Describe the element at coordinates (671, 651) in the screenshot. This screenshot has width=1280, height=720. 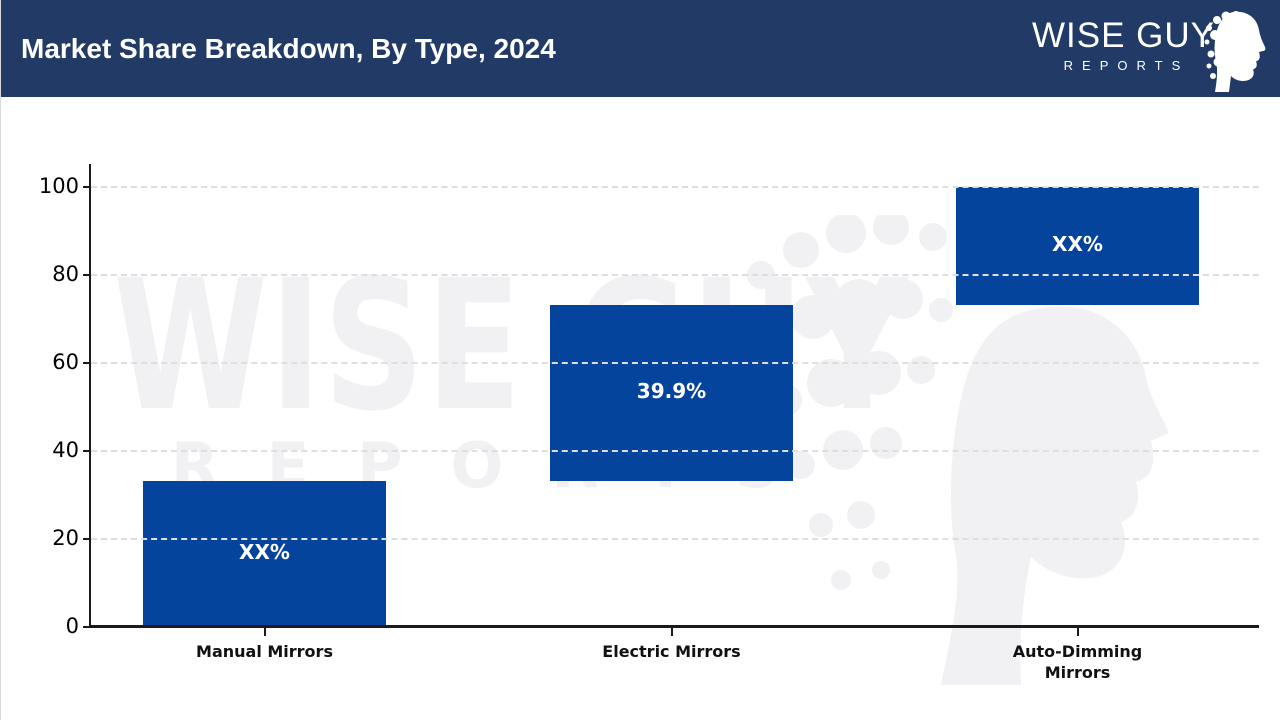
I see `category-label: Electric Mirrors` at that location.